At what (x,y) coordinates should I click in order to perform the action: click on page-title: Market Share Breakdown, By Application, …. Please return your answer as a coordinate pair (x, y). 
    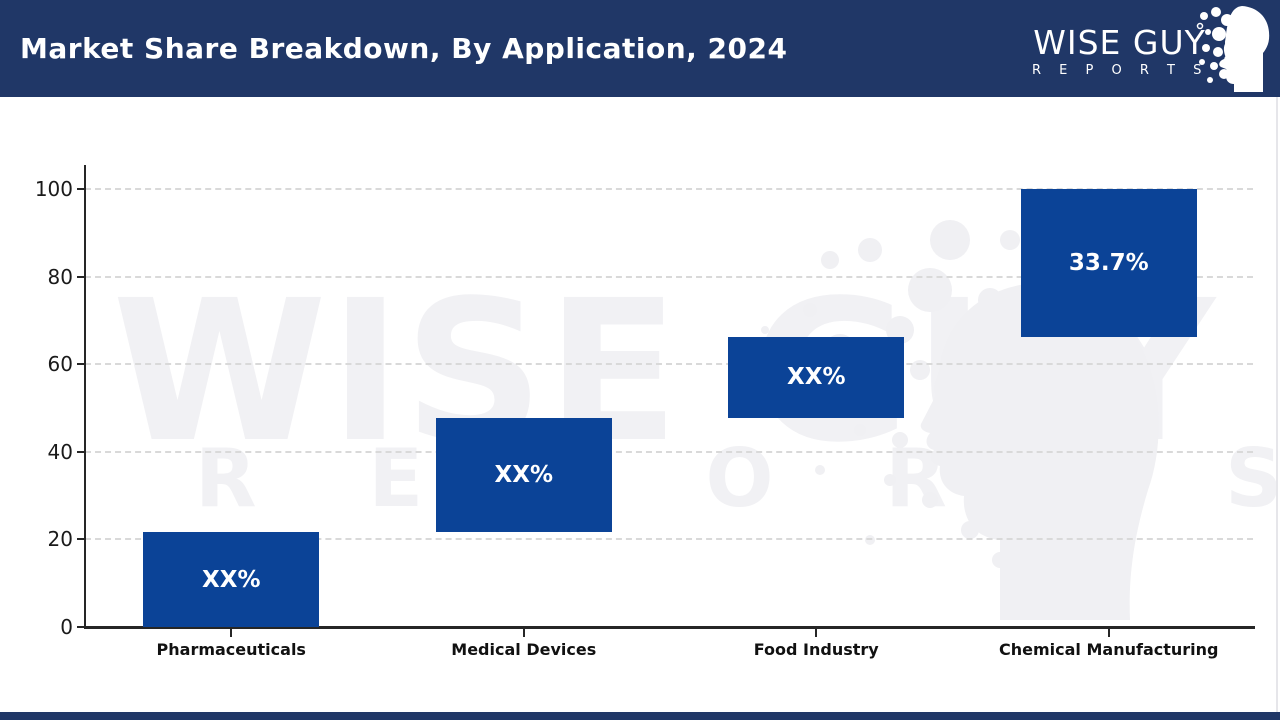
    Looking at the image, I should click on (404, 48).